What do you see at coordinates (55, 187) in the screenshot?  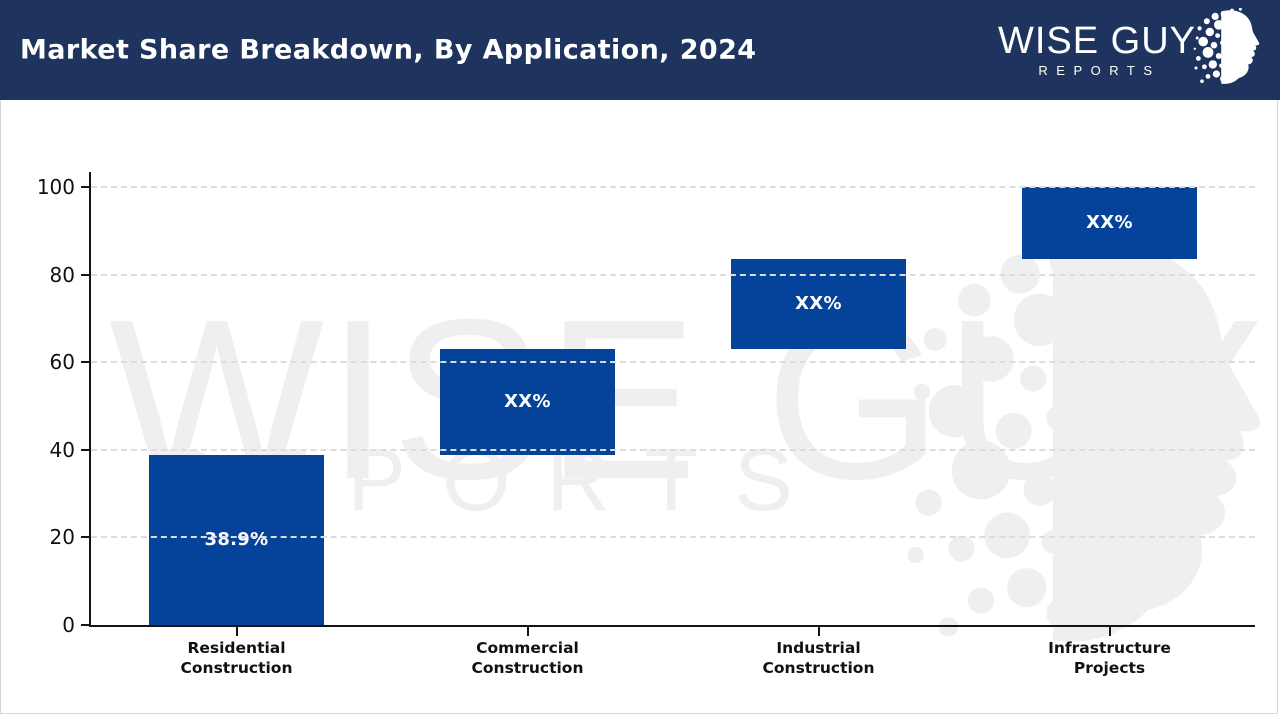 I see `y-tick-label-100: 100` at bounding box center [55, 187].